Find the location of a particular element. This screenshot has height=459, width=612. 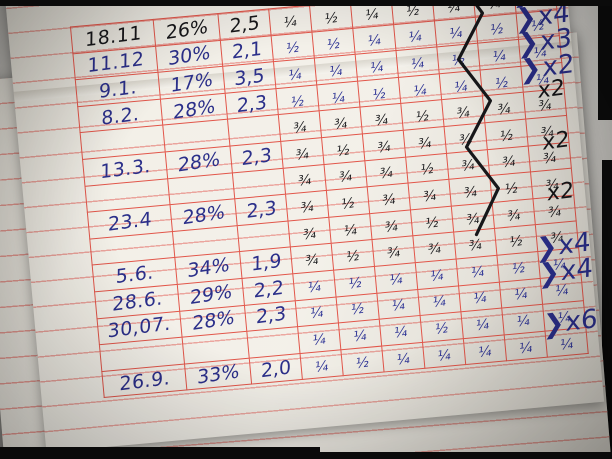

image-border-bottom-left is located at coordinates (160, 453).